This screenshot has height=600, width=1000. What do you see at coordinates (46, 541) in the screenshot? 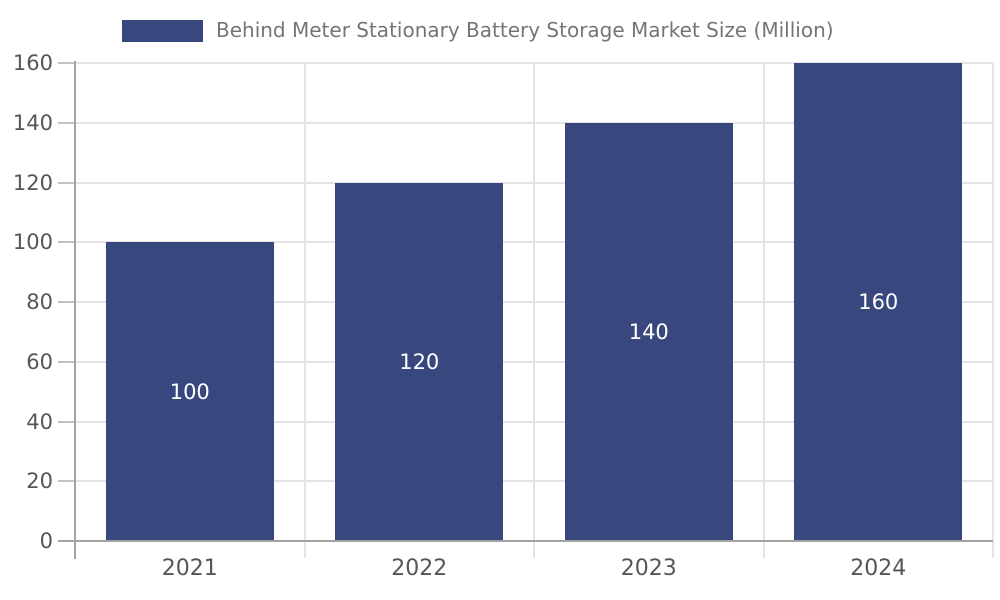
I see `y-axis-tick-label: 0` at bounding box center [46, 541].